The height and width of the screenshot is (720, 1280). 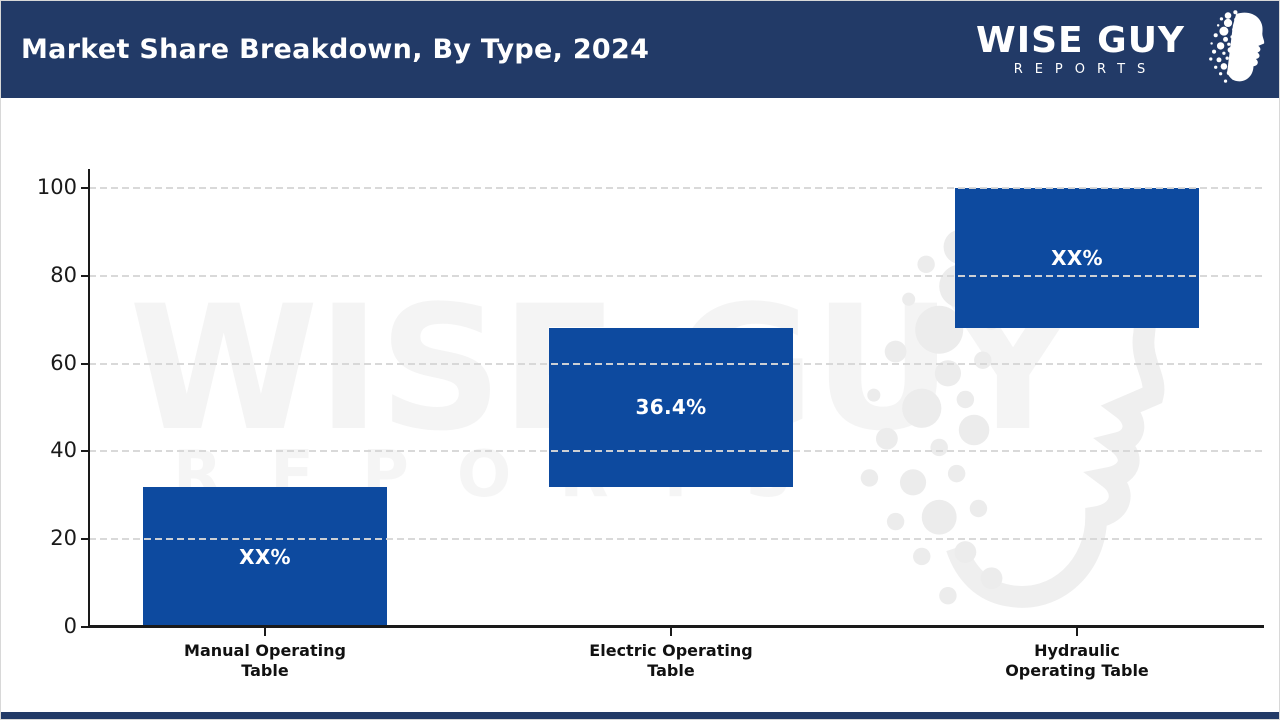 I want to click on x-category-label: Electric Operating Table, so click(x=671, y=661).